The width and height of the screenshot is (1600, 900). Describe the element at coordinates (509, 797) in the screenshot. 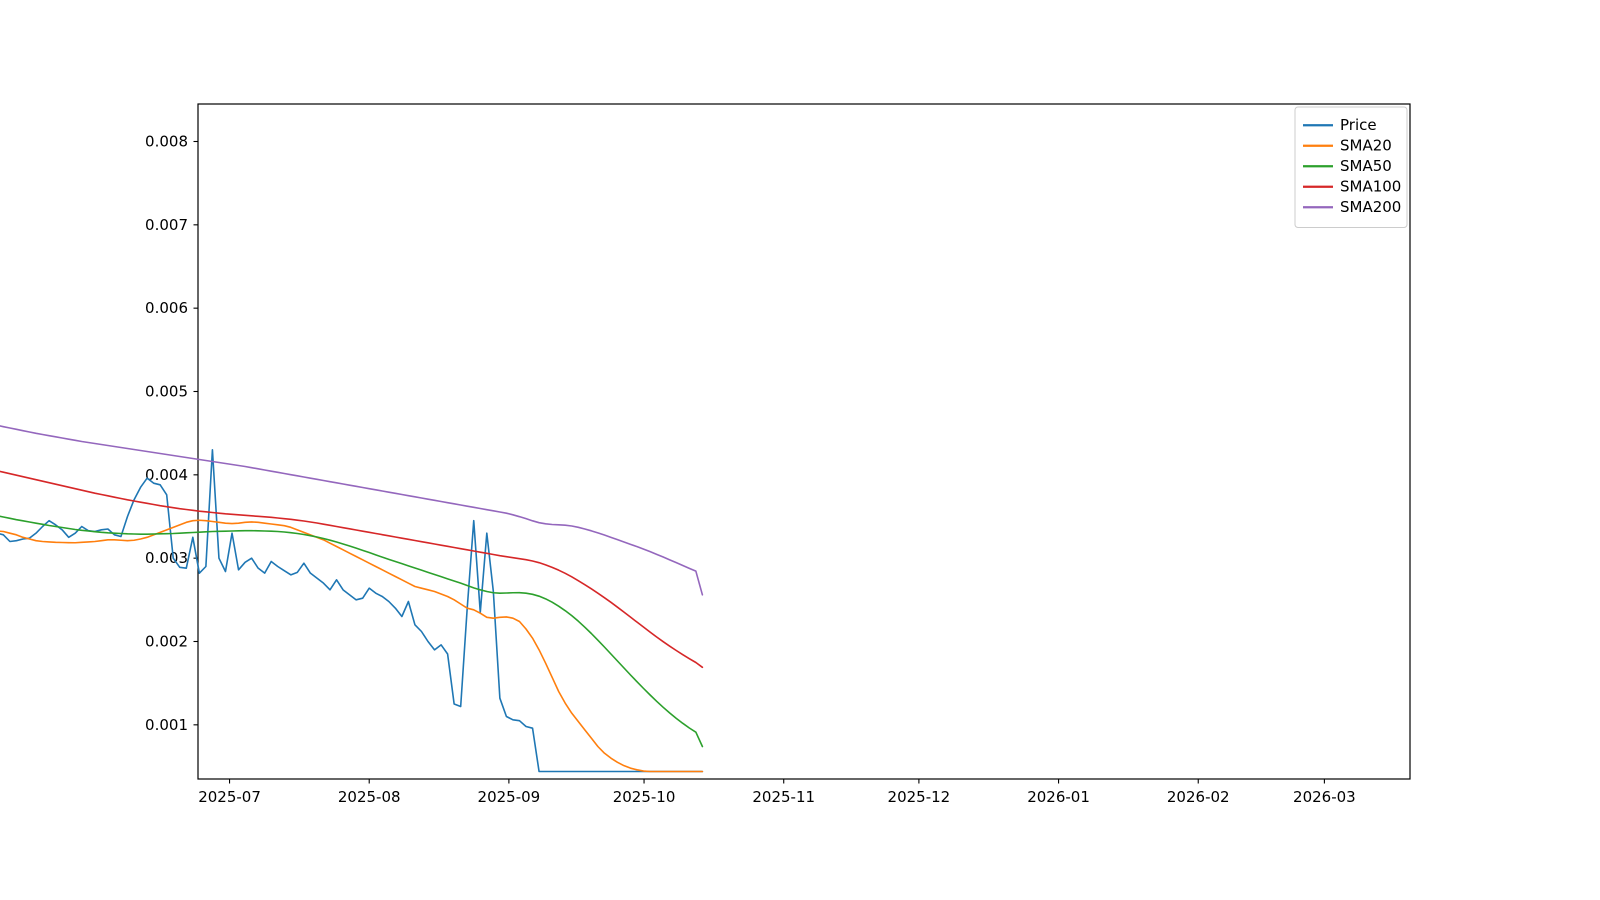

I see `x-tick-label: 2025-09` at that location.